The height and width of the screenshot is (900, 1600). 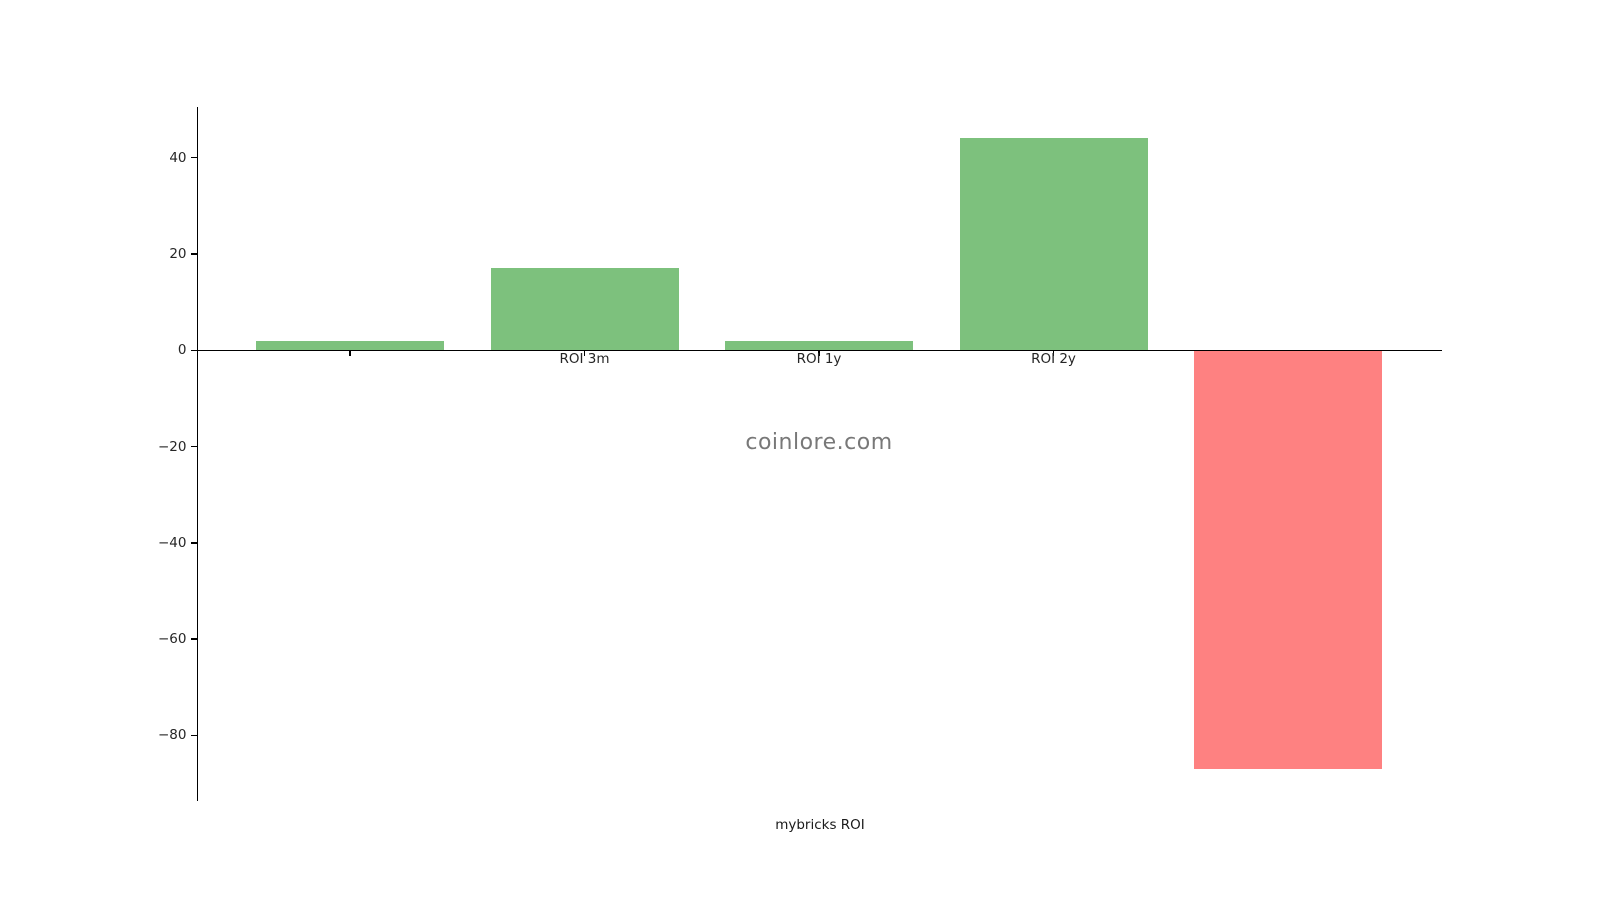 What do you see at coordinates (197, 454) in the screenshot?
I see `y-axis-spine` at bounding box center [197, 454].